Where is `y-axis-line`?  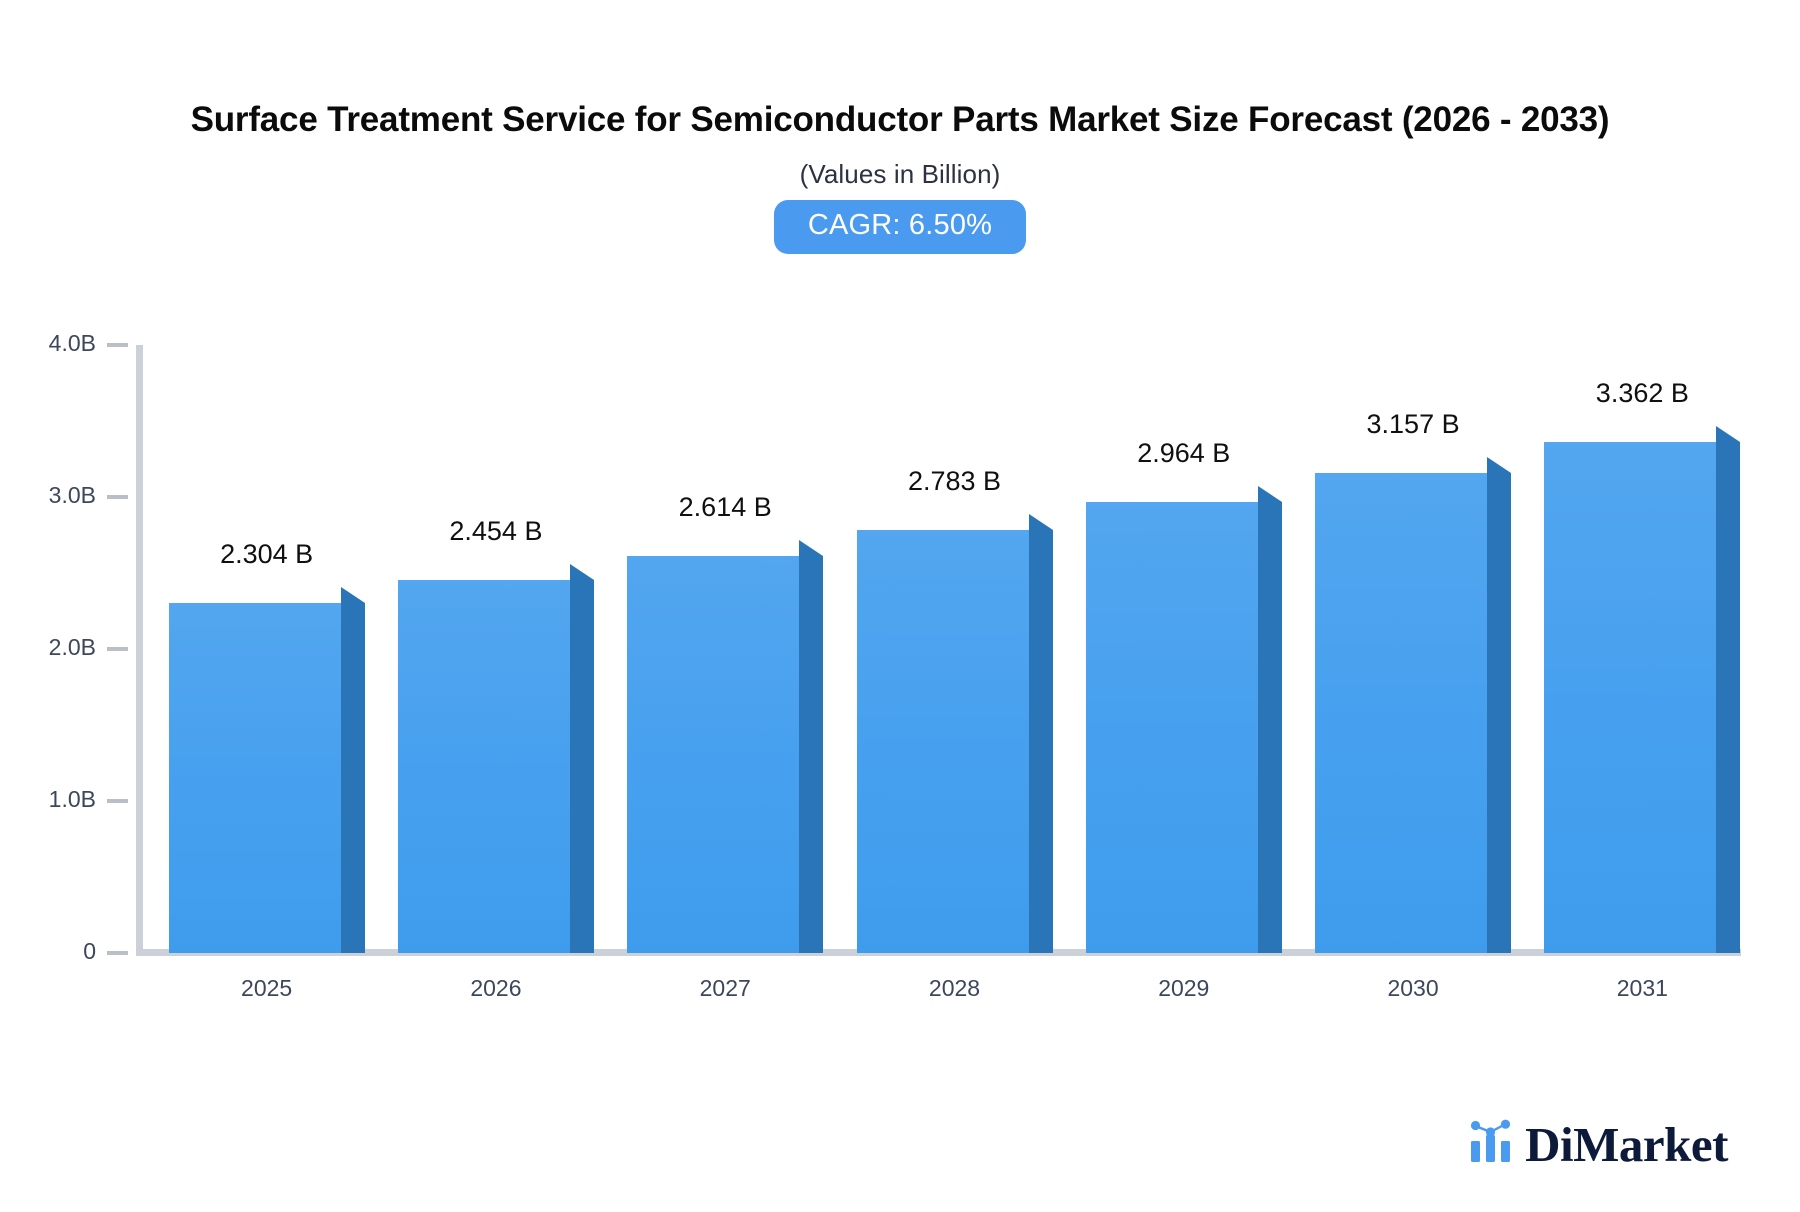 y-axis-line is located at coordinates (139, 650).